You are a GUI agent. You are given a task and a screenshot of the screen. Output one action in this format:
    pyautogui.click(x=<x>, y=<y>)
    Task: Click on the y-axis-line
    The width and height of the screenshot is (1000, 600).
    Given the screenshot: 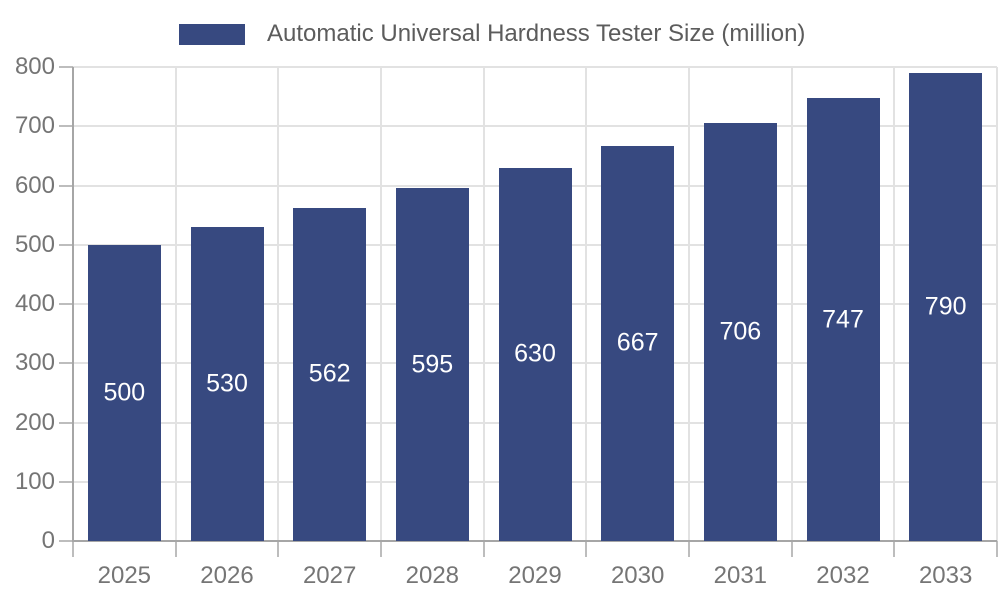 What is the action you would take?
    pyautogui.click(x=73, y=304)
    